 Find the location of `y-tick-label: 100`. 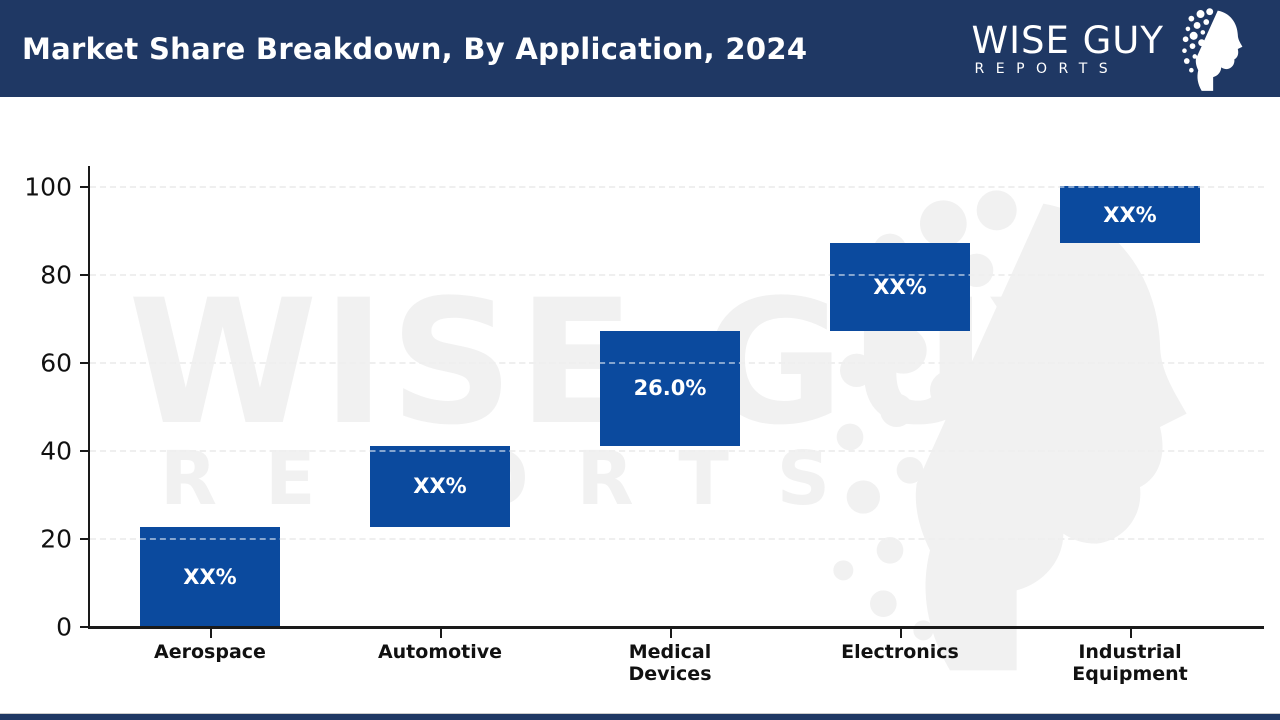

y-tick-label: 100 is located at coordinates (48, 187).